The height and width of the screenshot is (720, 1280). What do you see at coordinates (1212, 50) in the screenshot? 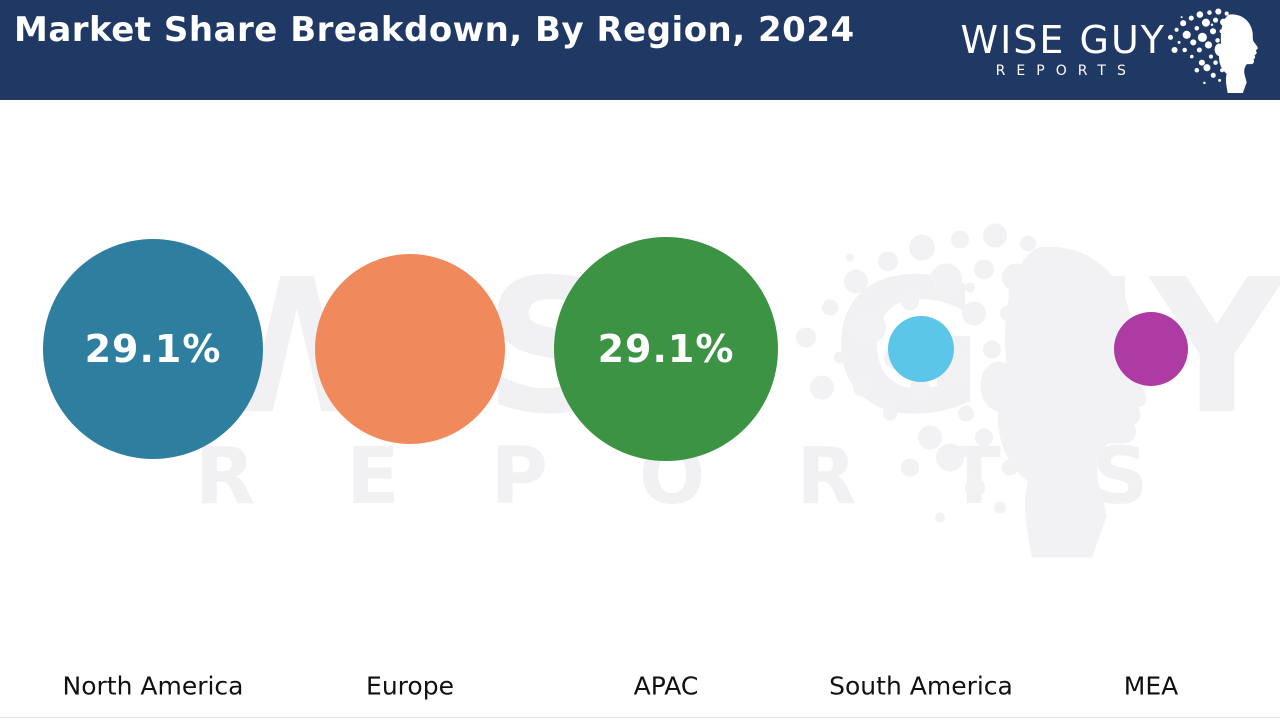
I see `wiseguy-face-logo-icon` at bounding box center [1212, 50].